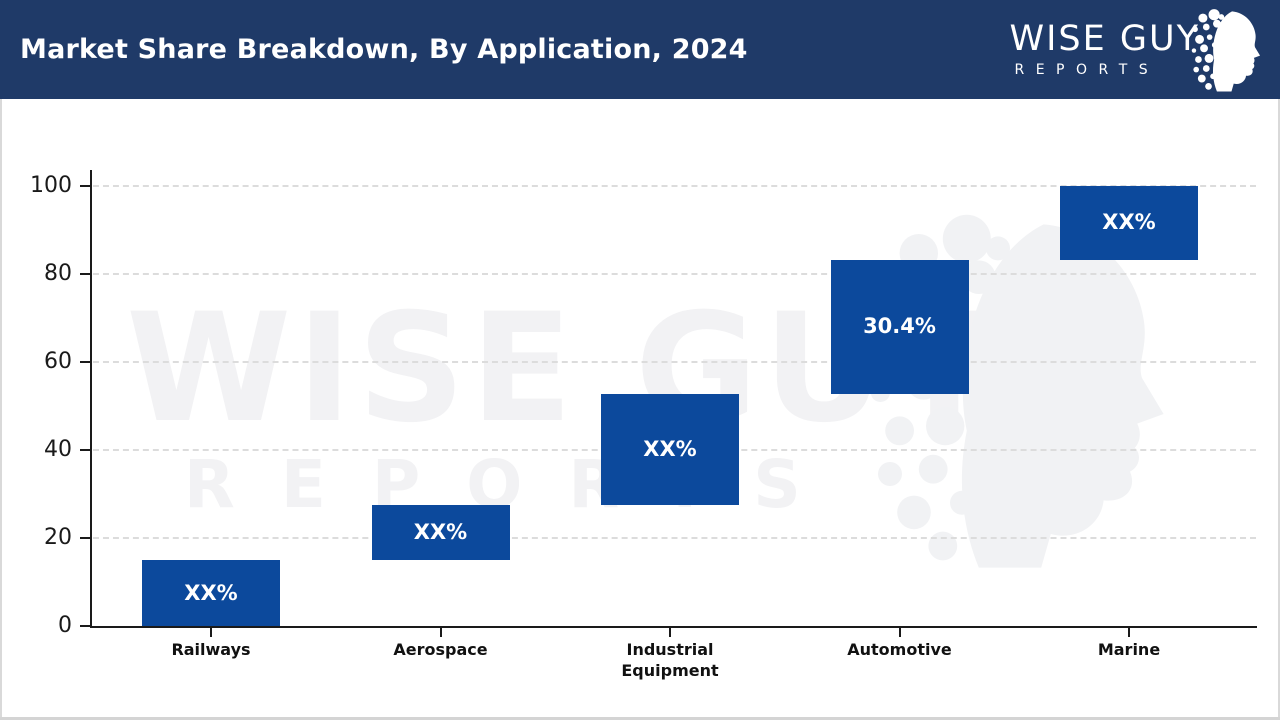 Image resolution: width=1280 pixels, height=720 pixels. I want to click on x-axis-label: Marine, so click(1129, 649).